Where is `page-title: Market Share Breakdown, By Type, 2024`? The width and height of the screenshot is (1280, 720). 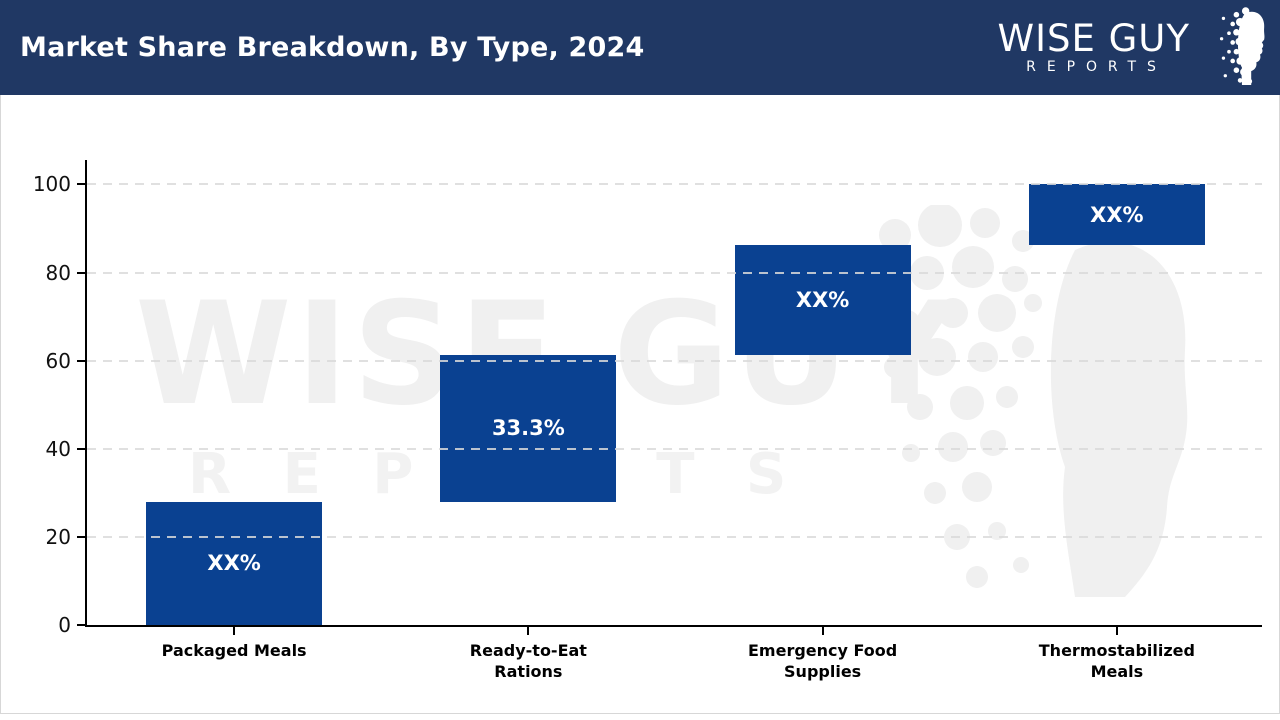 page-title: Market Share Breakdown, By Type, 2024 is located at coordinates (332, 47).